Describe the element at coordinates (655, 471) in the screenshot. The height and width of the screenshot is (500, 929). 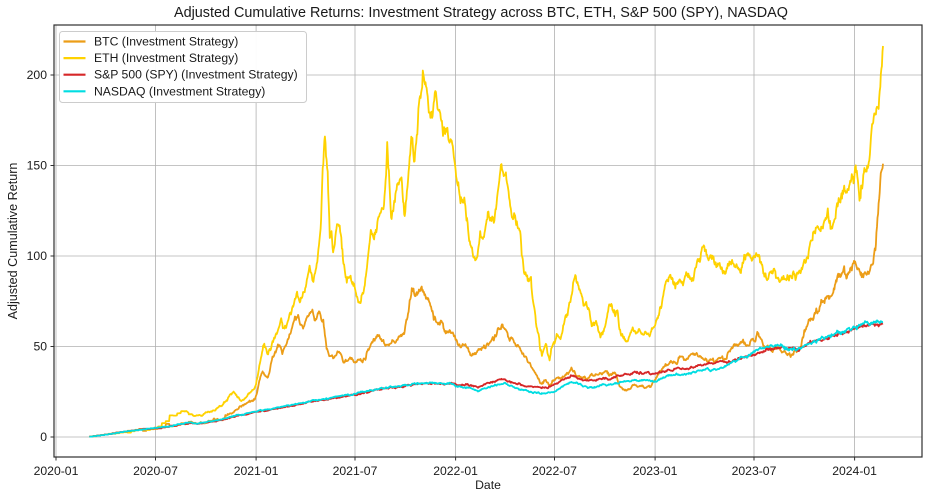
I see `svg-text: 2023-01` at that location.